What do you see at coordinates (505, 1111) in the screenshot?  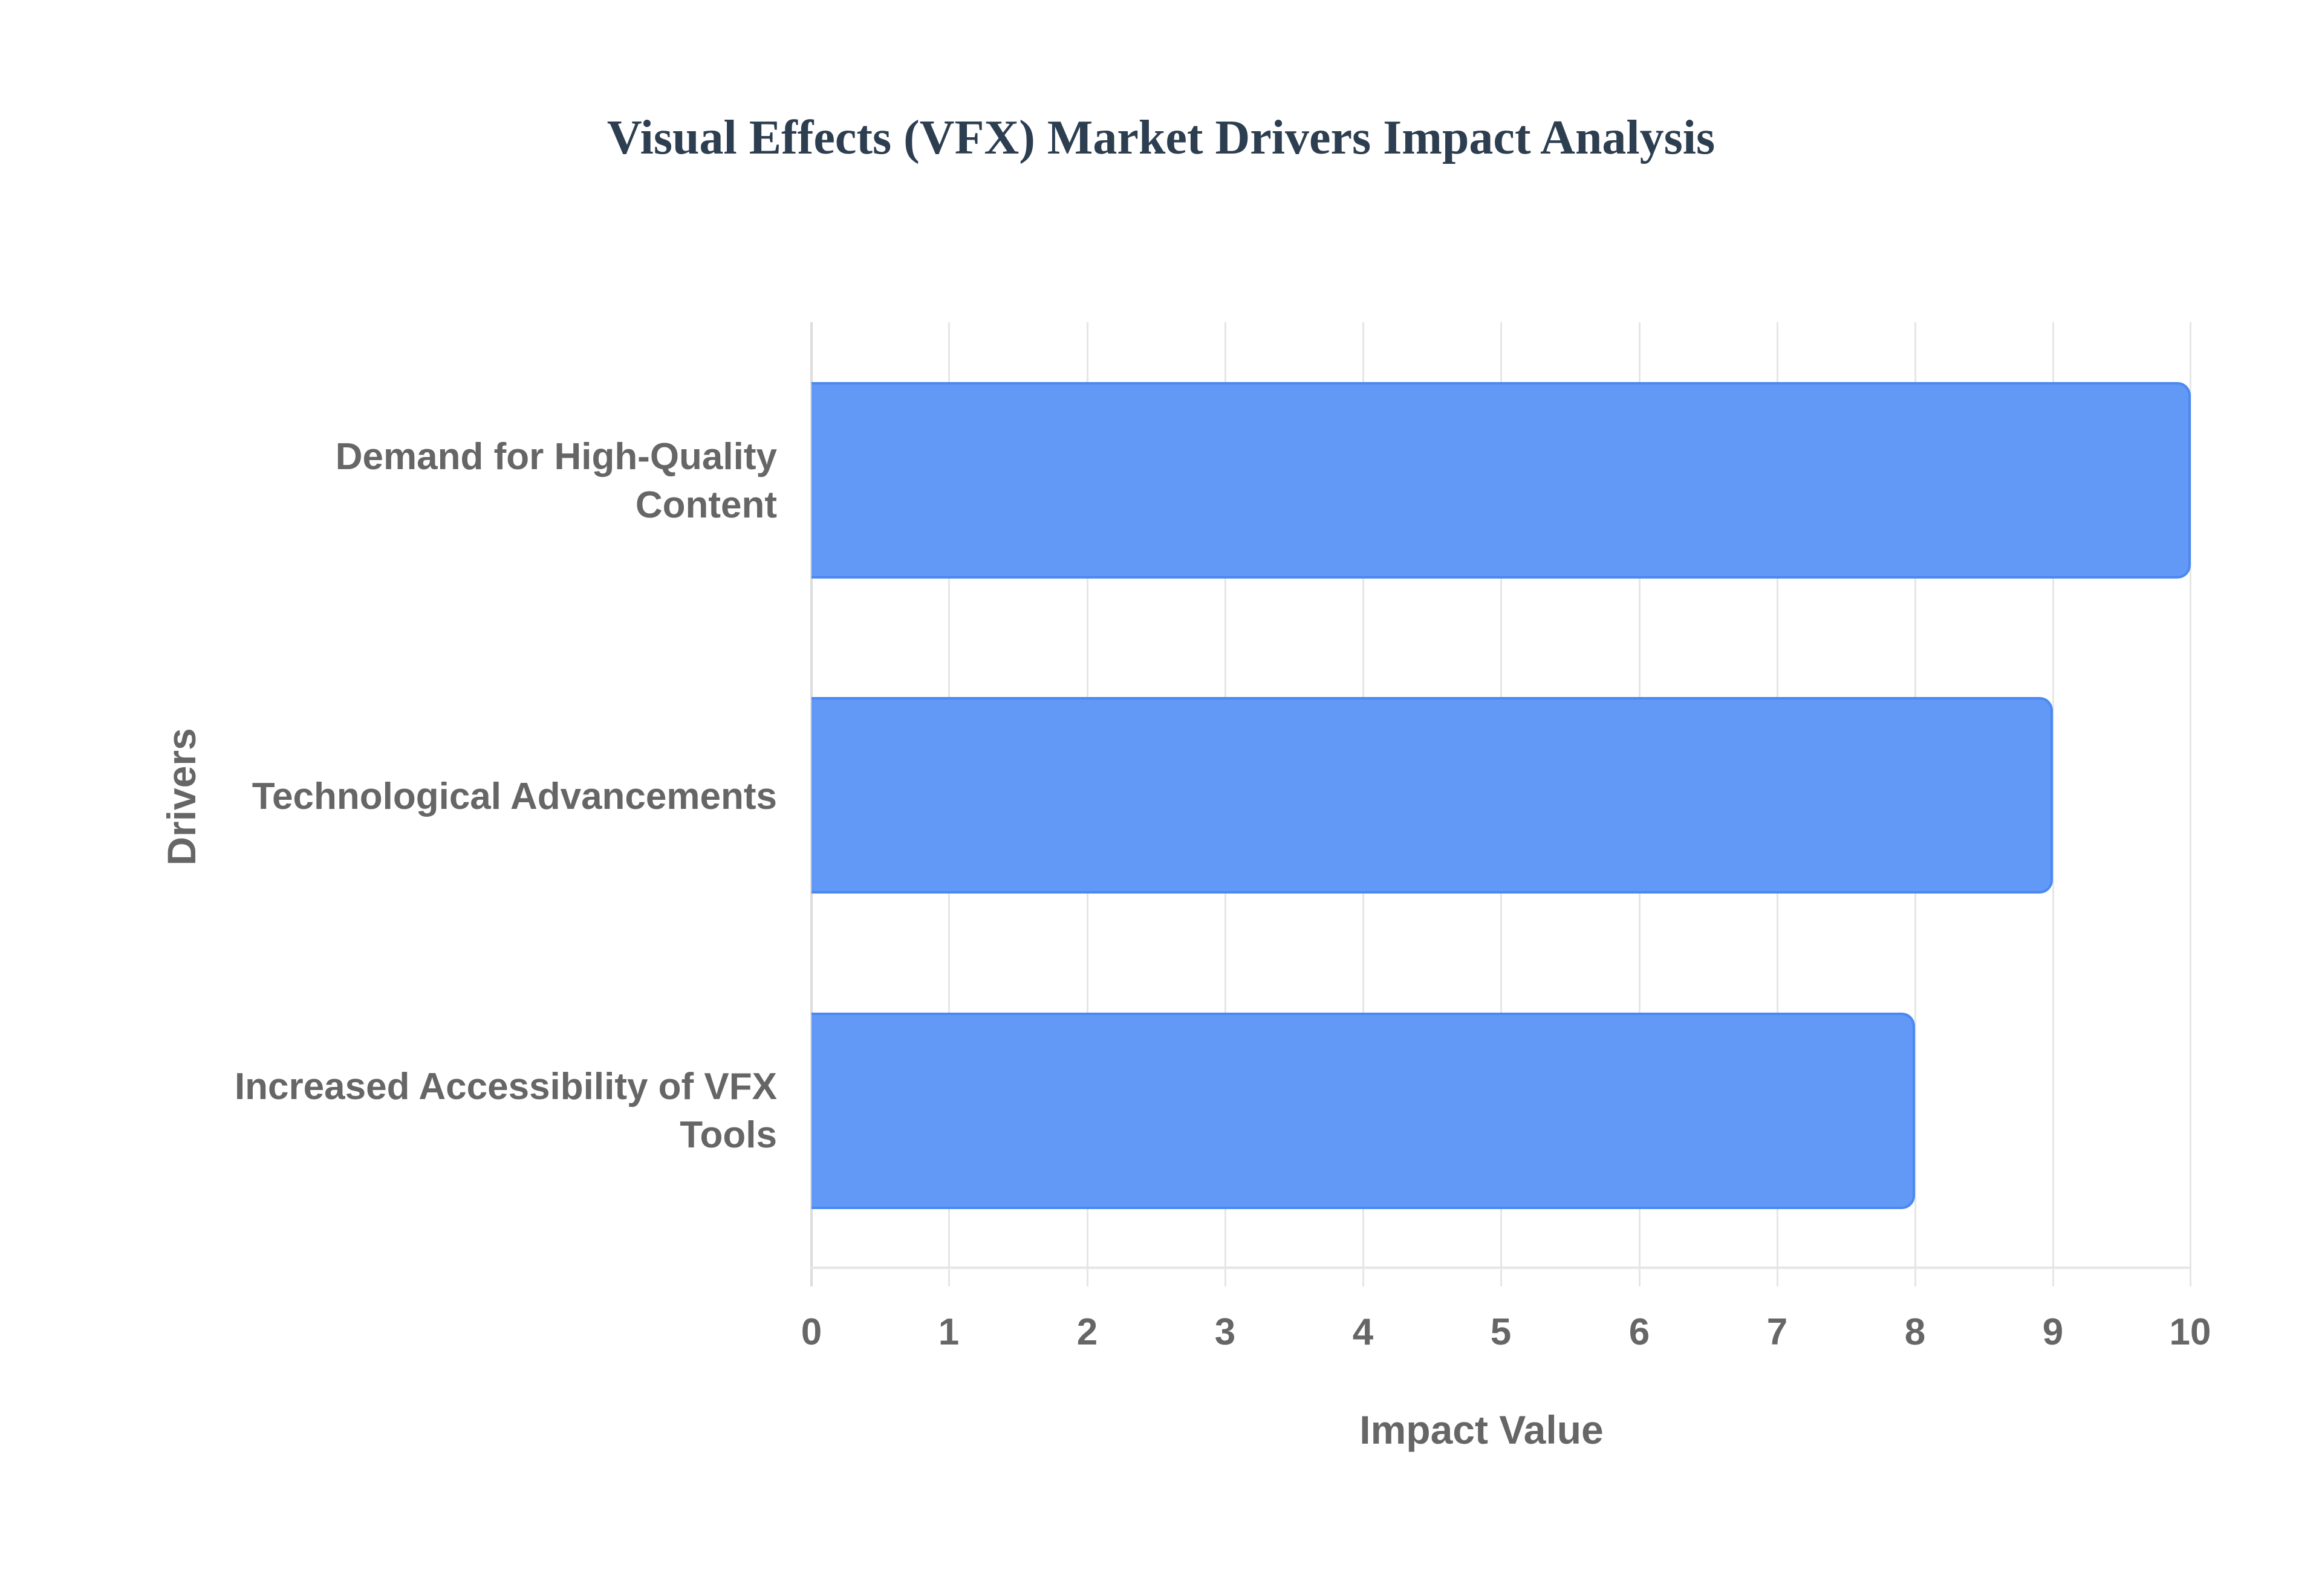 I see `y-category-label: Increased Accessibility of VFX Tools` at bounding box center [505, 1111].